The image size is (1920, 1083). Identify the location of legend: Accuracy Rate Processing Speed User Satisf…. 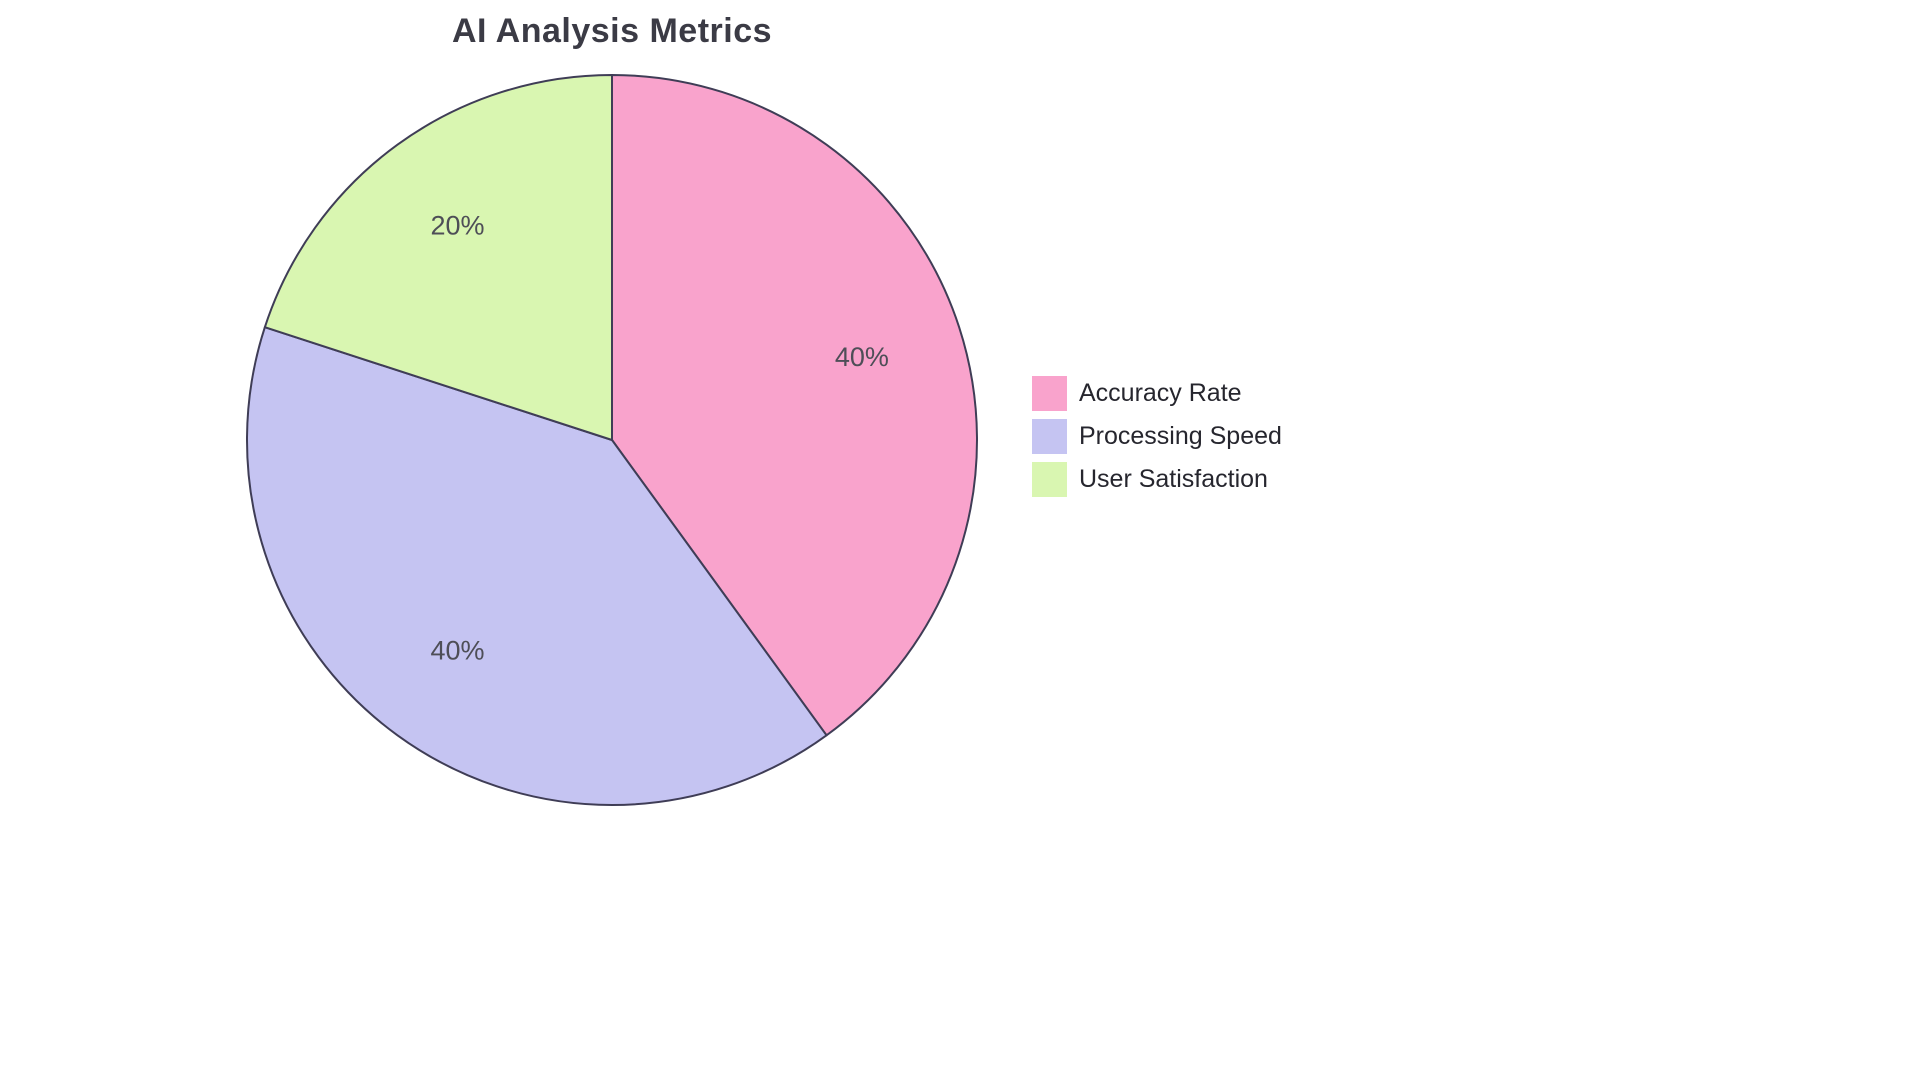
(1157, 436).